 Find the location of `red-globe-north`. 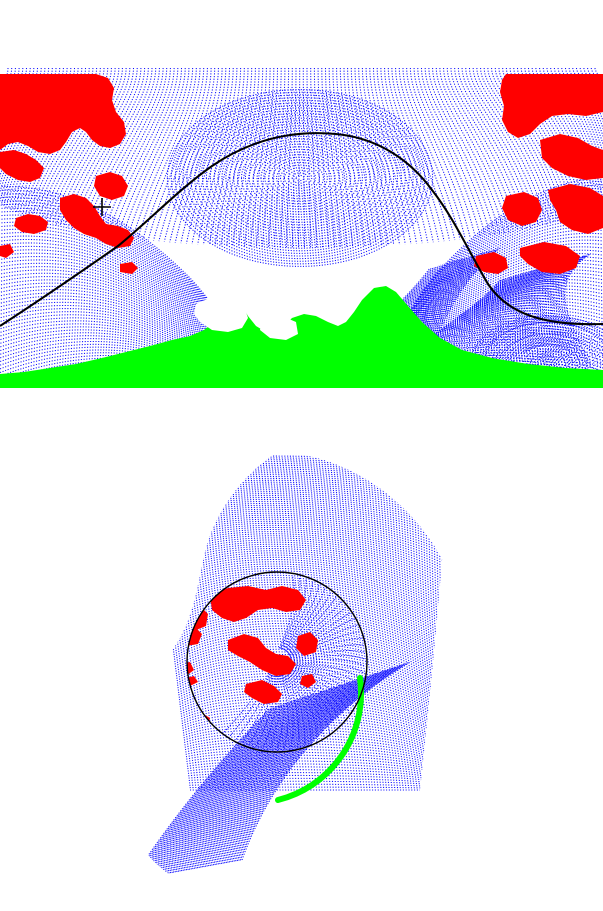

red-globe-north is located at coordinates (258, 604).